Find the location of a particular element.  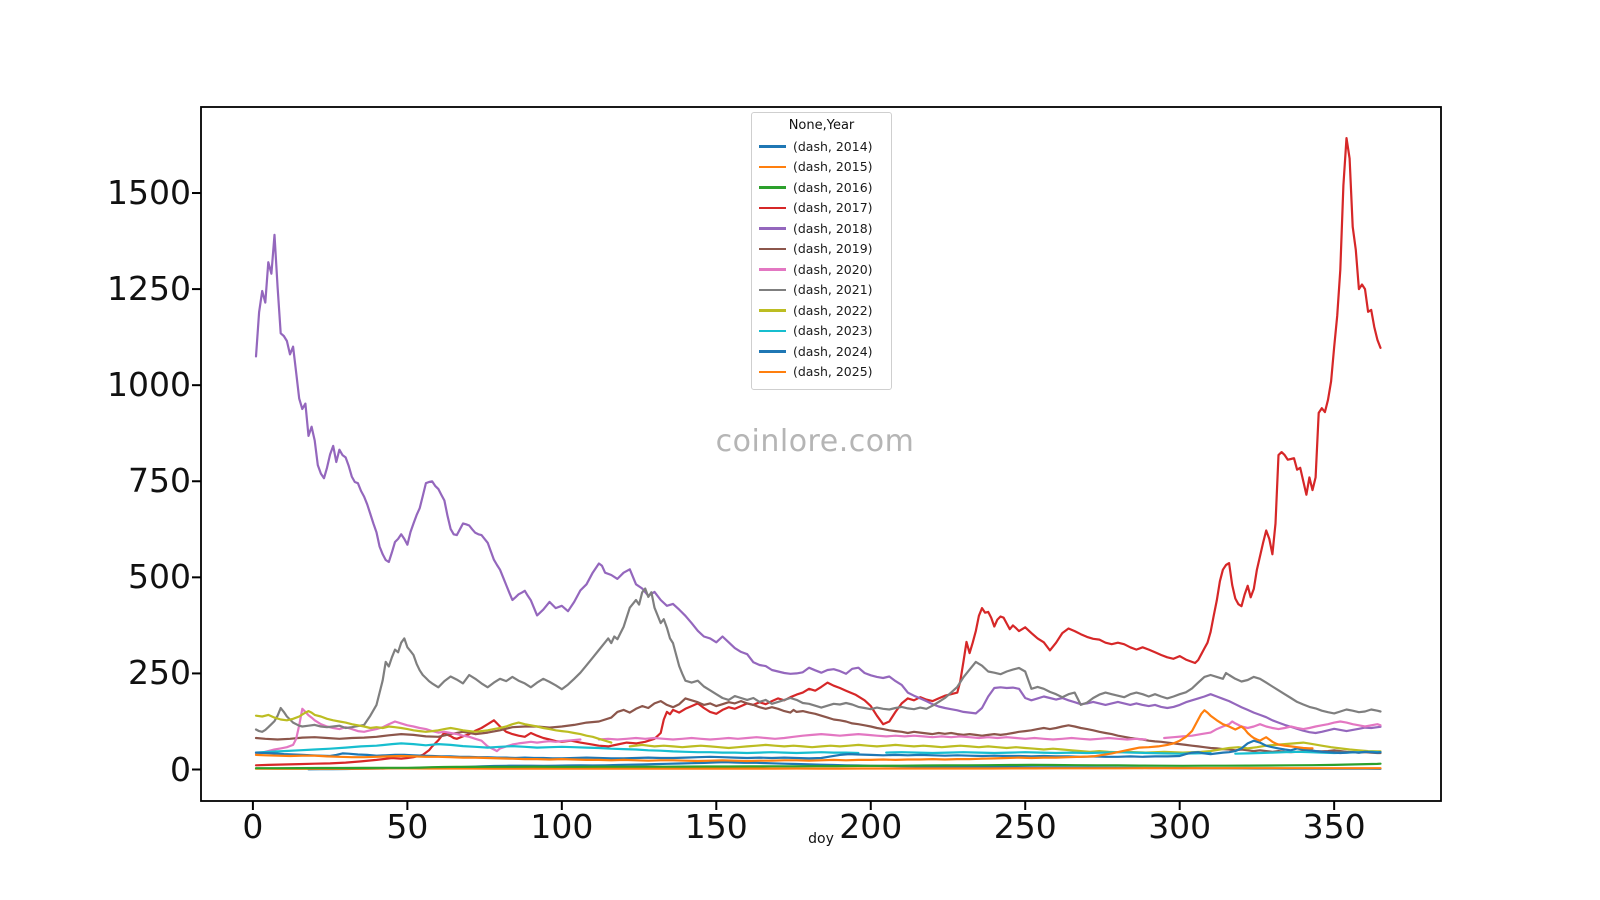

legend-label: (dash, 2017) is located at coordinates (833, 208).